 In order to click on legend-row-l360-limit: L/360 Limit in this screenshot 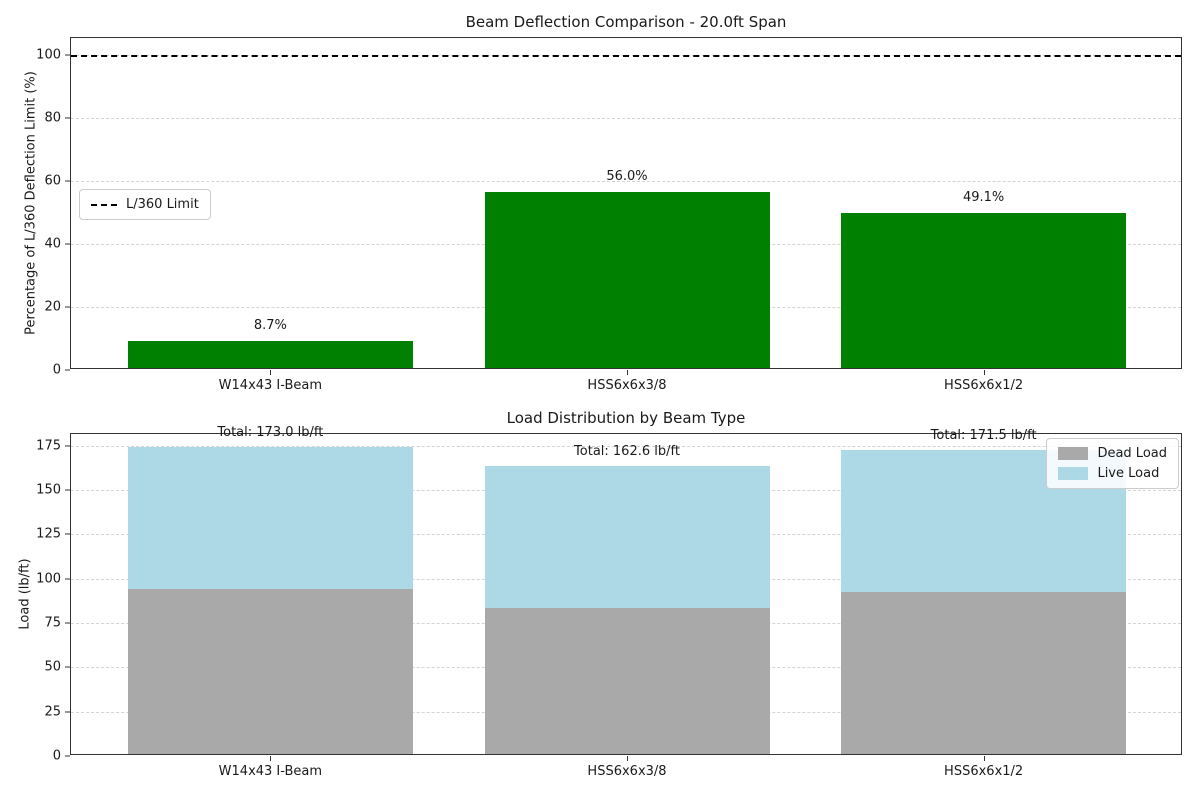, I will do `click(145, 204)`.